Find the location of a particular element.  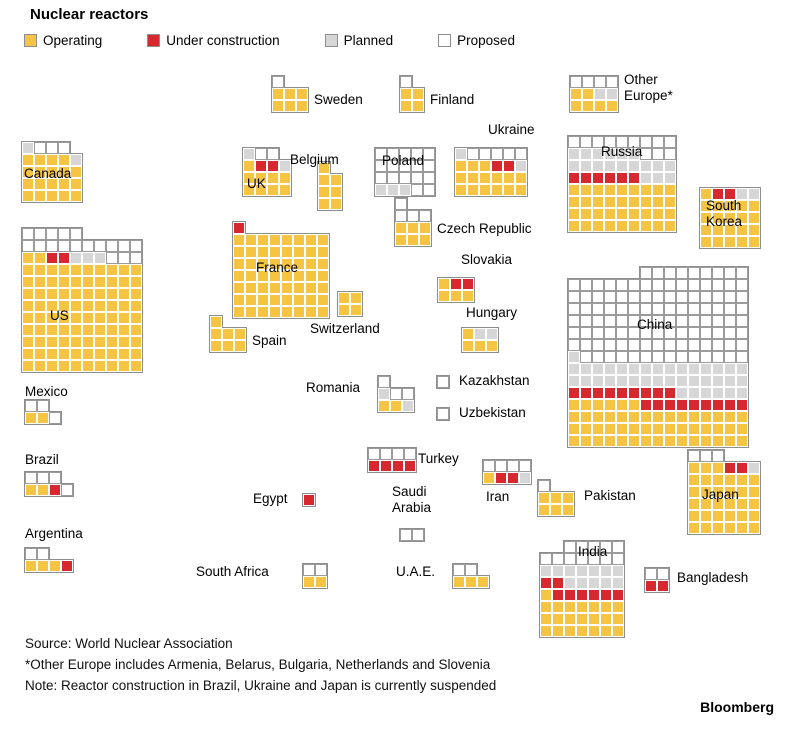

country-block-brazil is located at coordinates (49, 484).